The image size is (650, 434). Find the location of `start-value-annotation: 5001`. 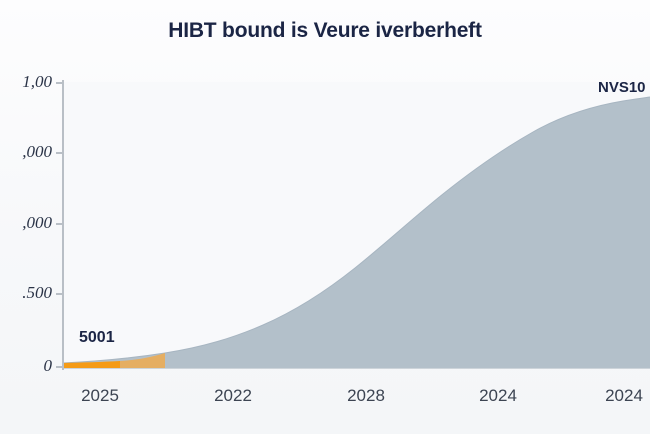

start-value-annotation: 5001 is located at coordinates (97, 337).